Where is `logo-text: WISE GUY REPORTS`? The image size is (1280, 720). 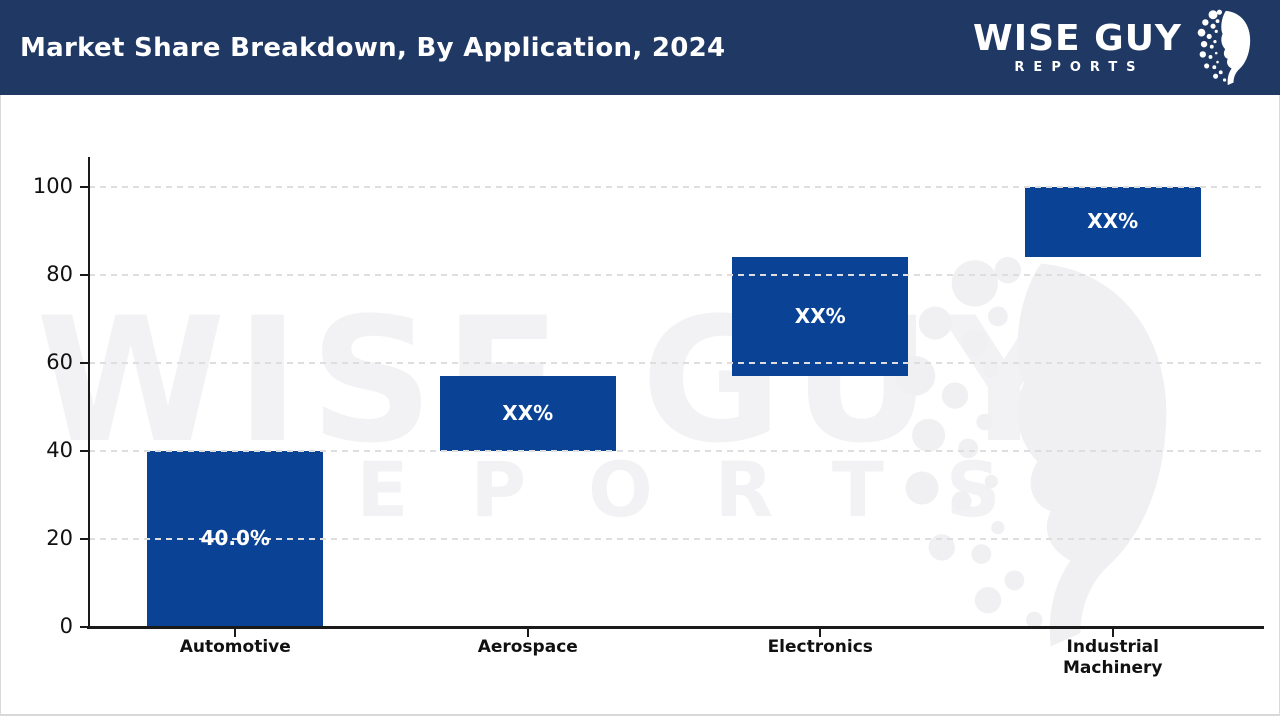
logo-text: WISE GUY REPORTS is located at coordinates (1077, 46).